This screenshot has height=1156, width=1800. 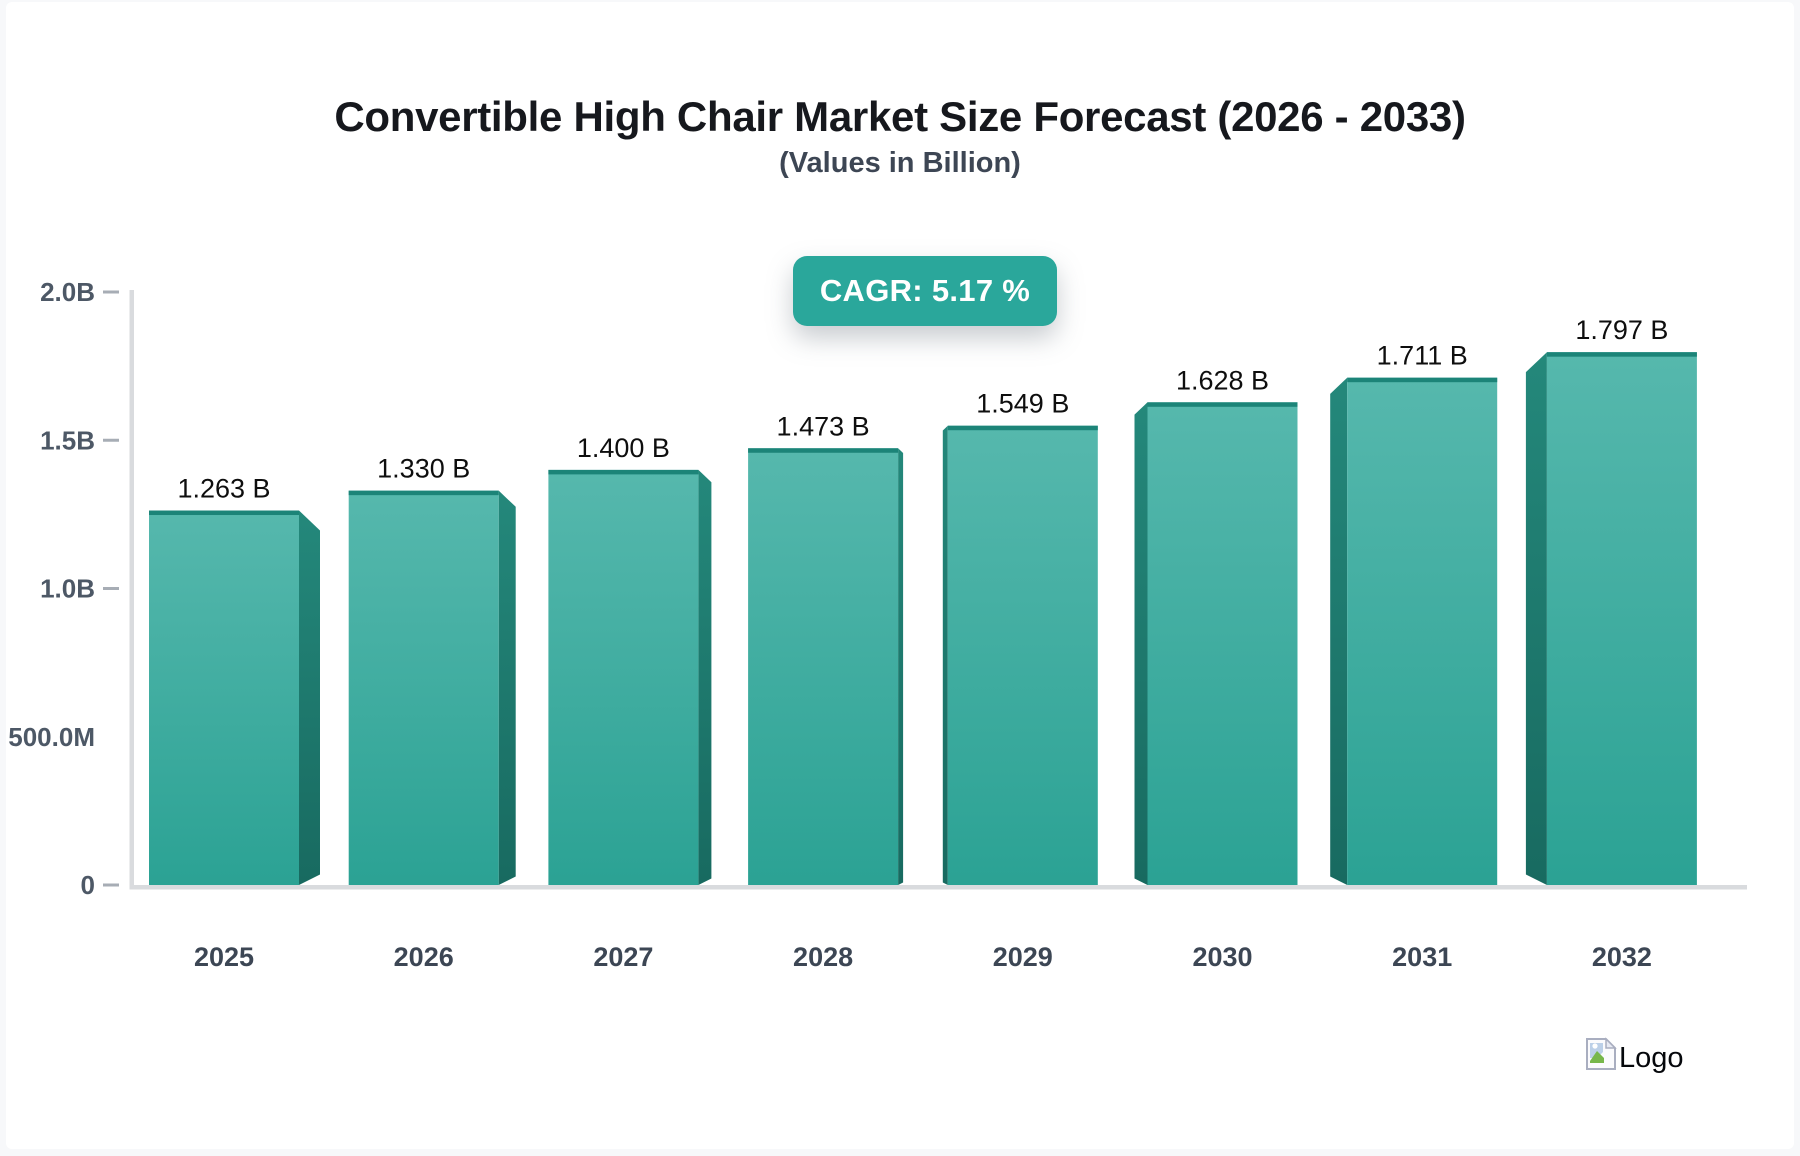 What do you see at coordinates (67, 440) in the screenshot?
I see `y-axis-label: 1.5B` at bounding box center [67, 440].